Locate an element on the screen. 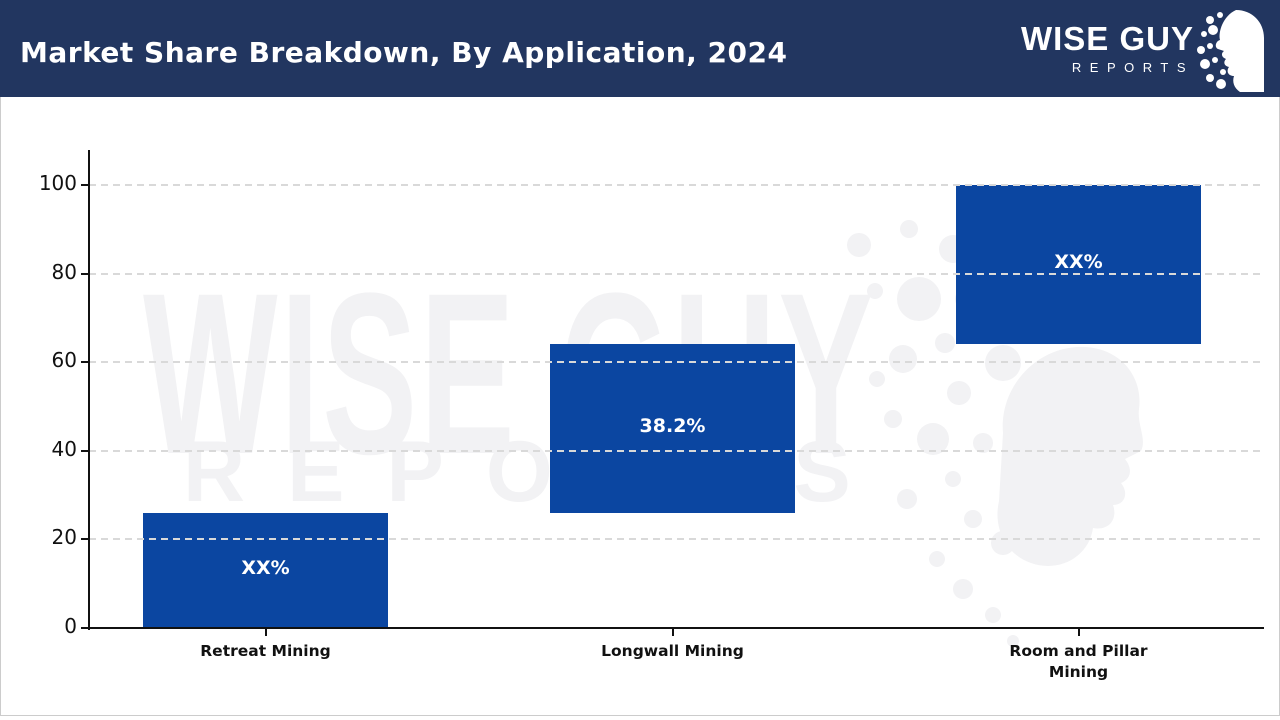  wise-guy-reports-logo: WISE GUY REPORTS is located at coordinates (1141, 49).